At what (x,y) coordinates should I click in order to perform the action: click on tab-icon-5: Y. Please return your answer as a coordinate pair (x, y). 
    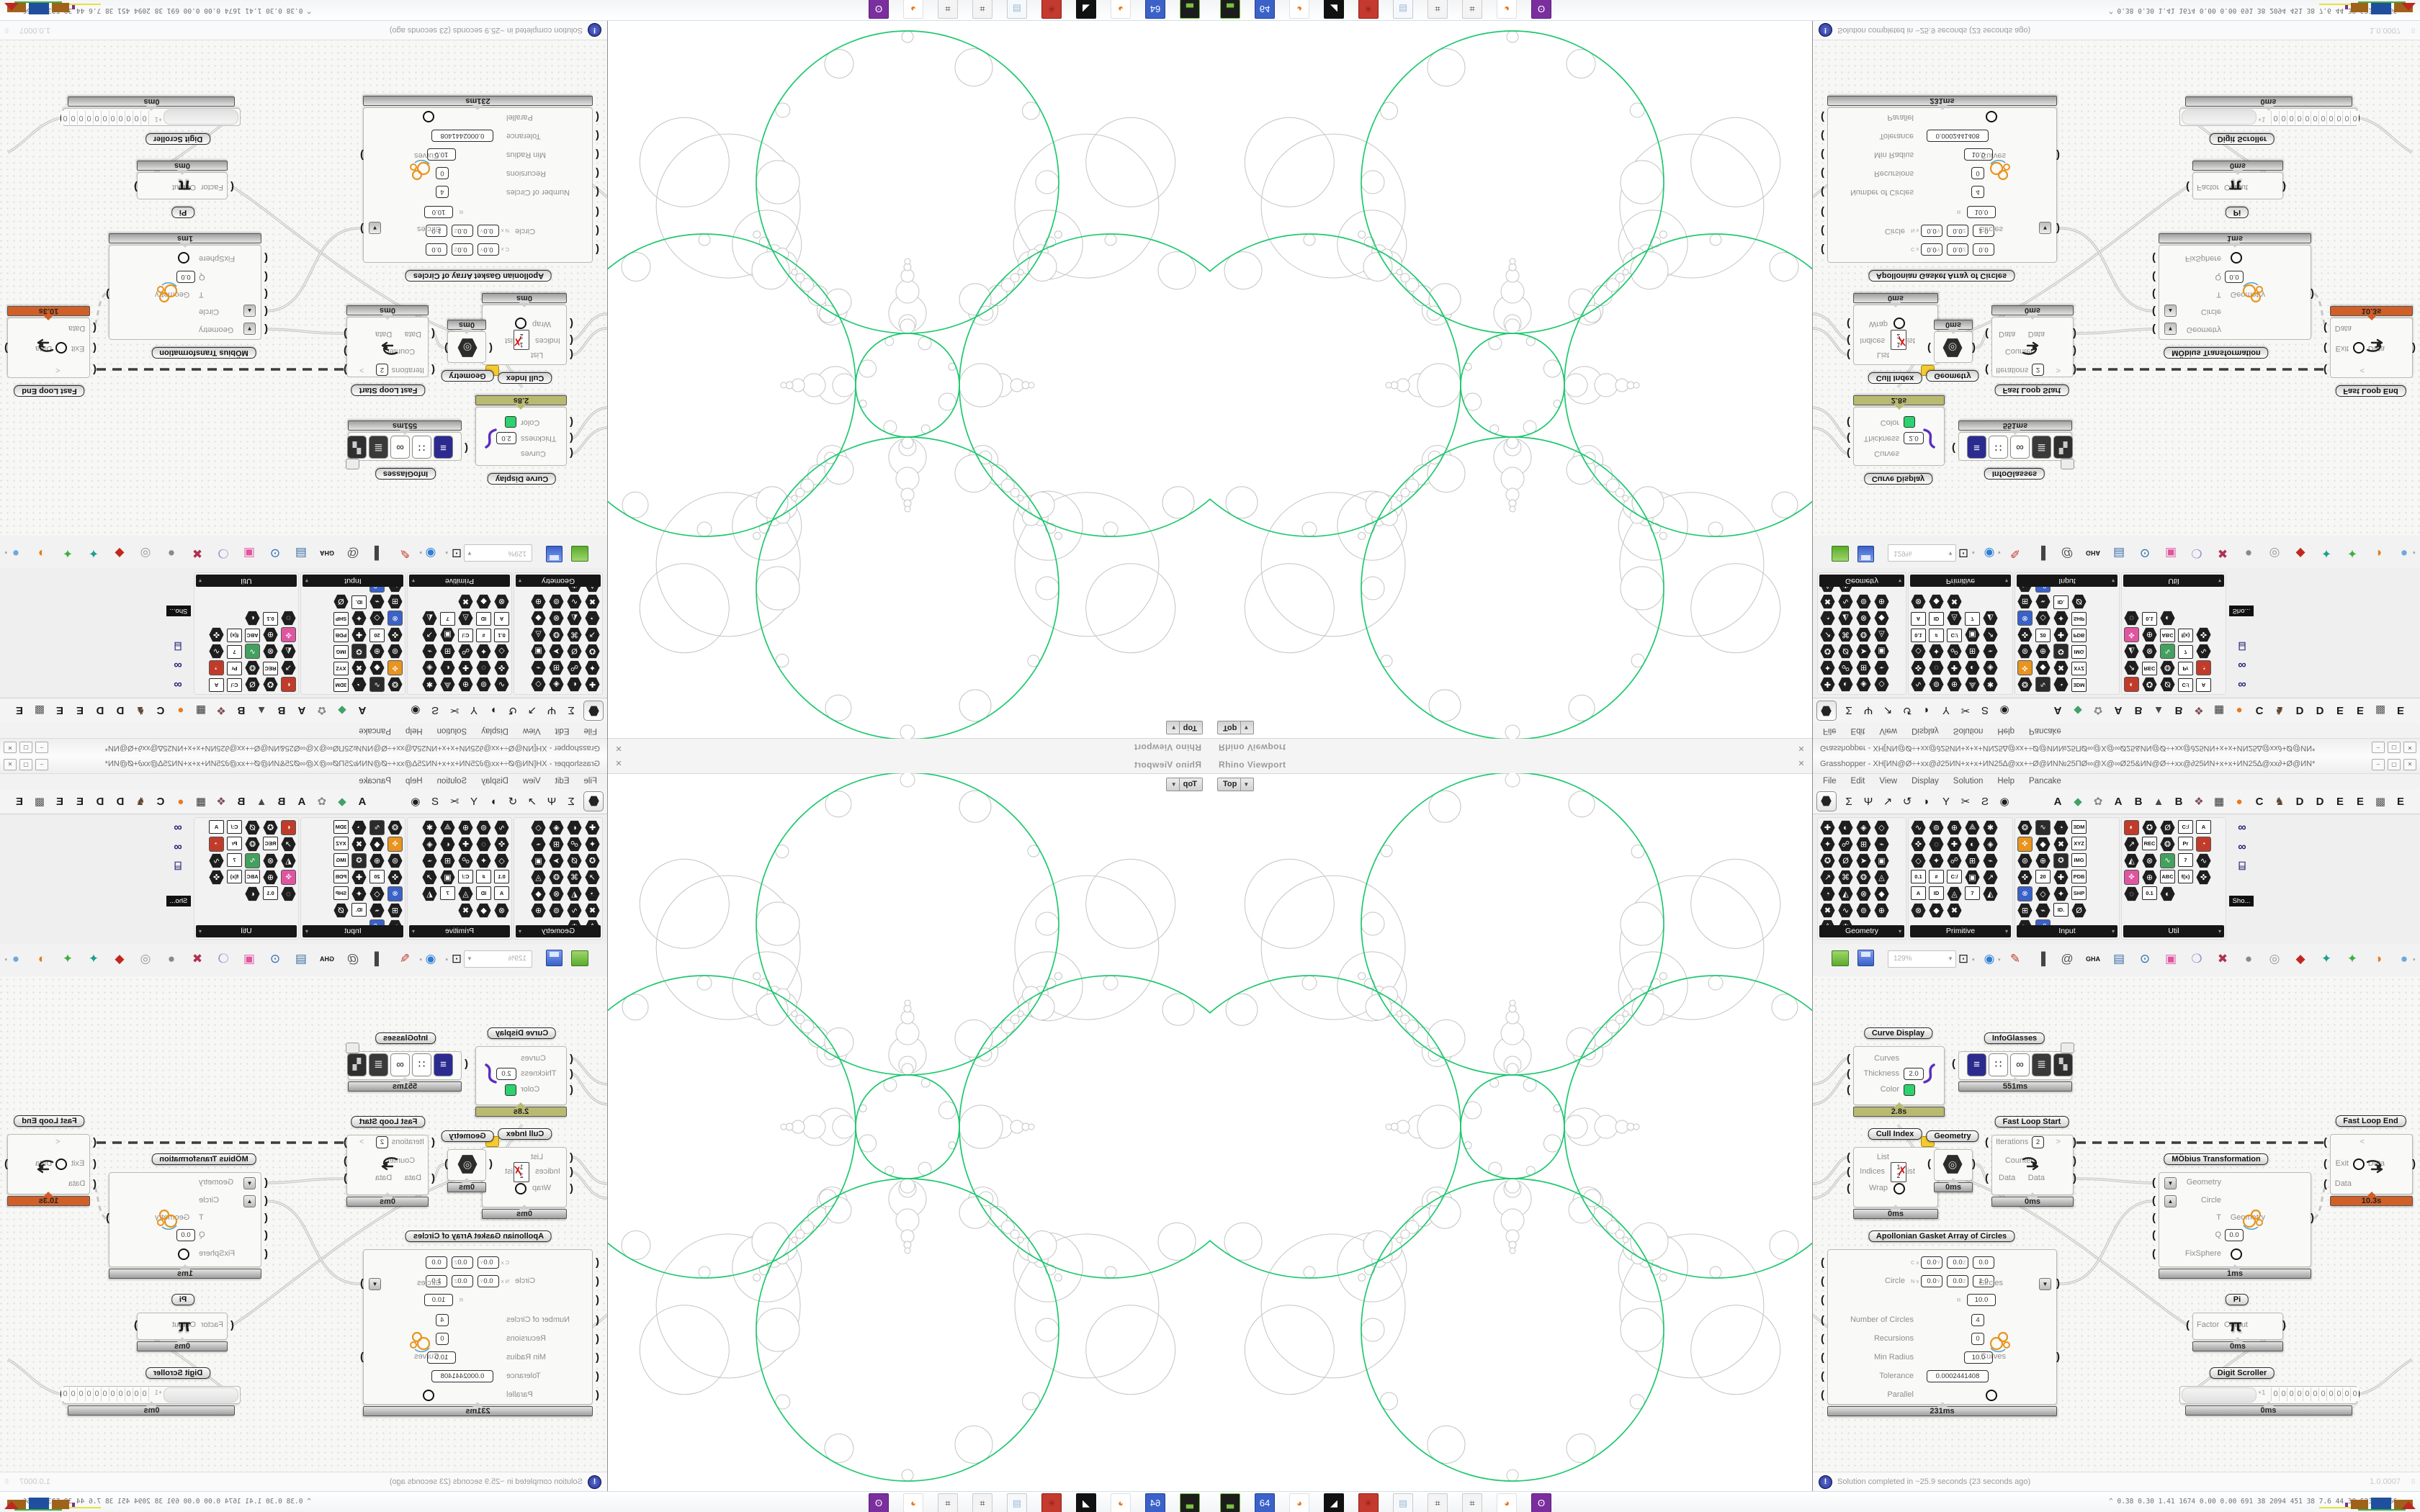
    Looking at the image, I should click on (1946, 802).